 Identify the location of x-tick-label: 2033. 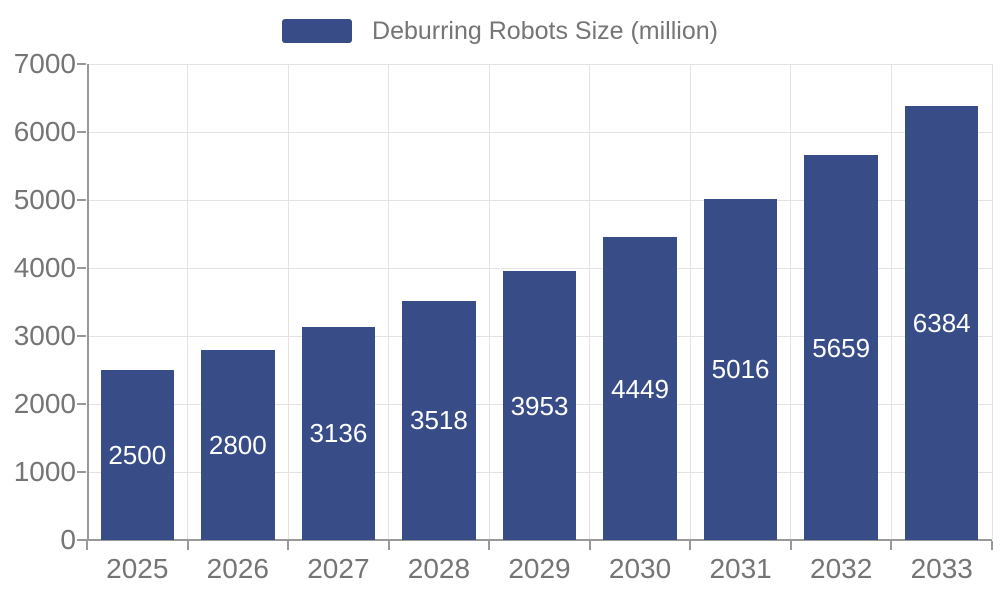
(941, 568).